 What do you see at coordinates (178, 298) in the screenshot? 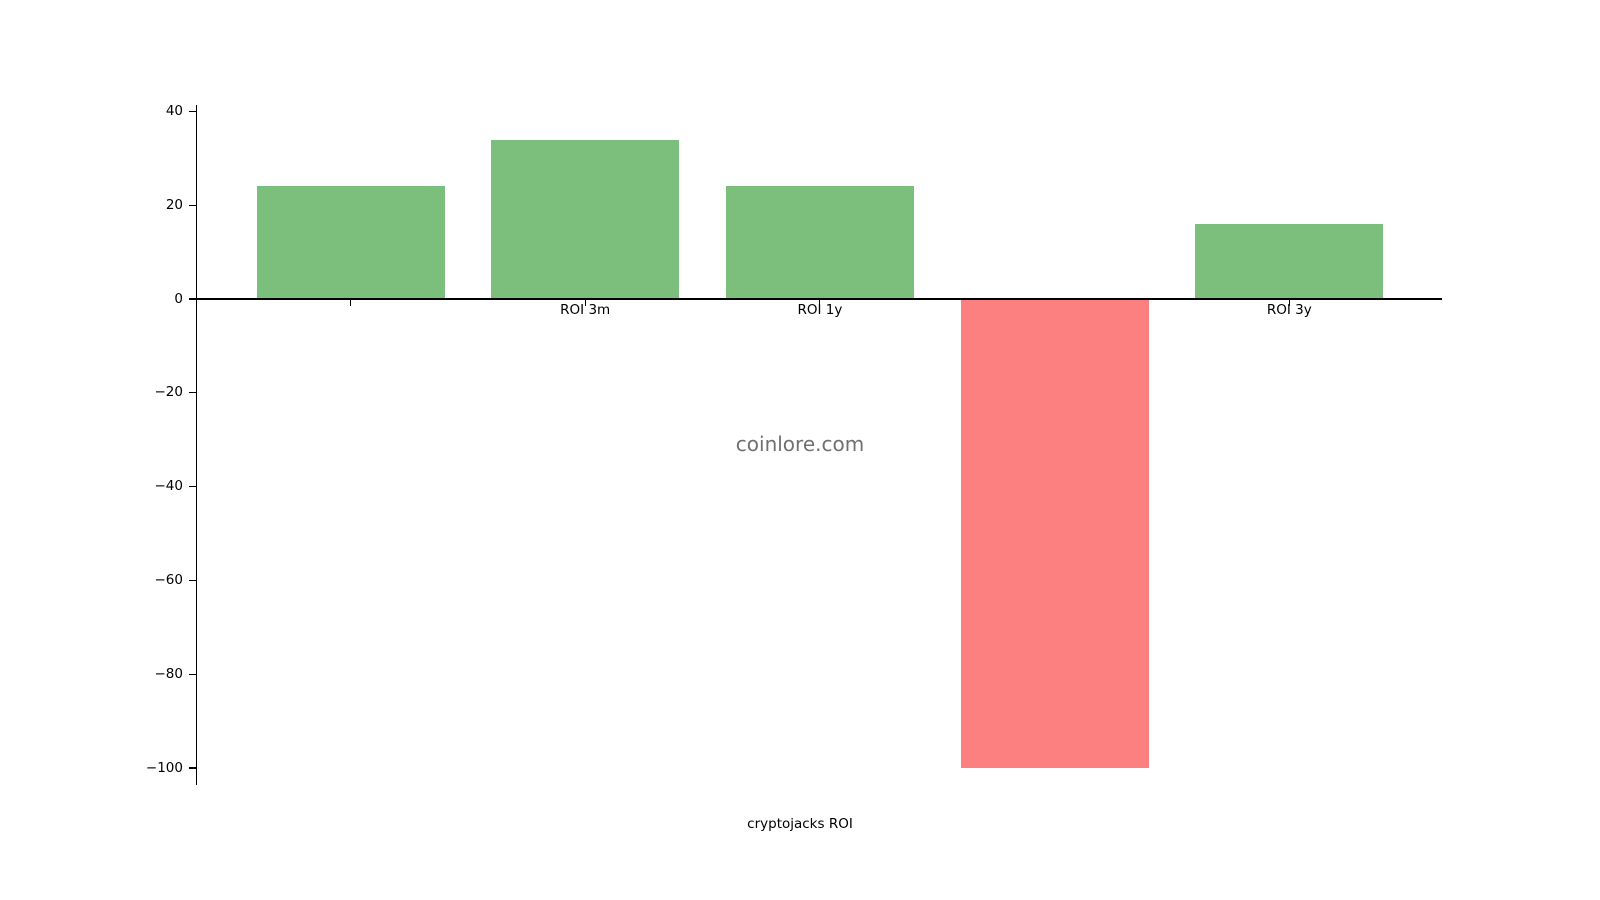
I see `y-tick-label: 0` at bounding box center [178, 298].